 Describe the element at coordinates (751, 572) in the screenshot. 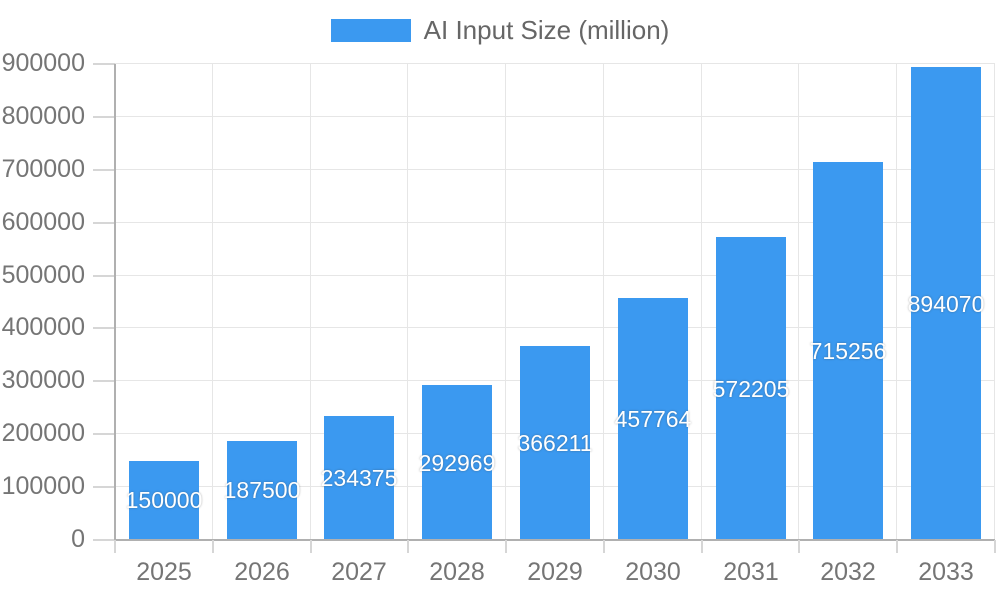

I see `x-axis-tick-label: 2031` at that location.